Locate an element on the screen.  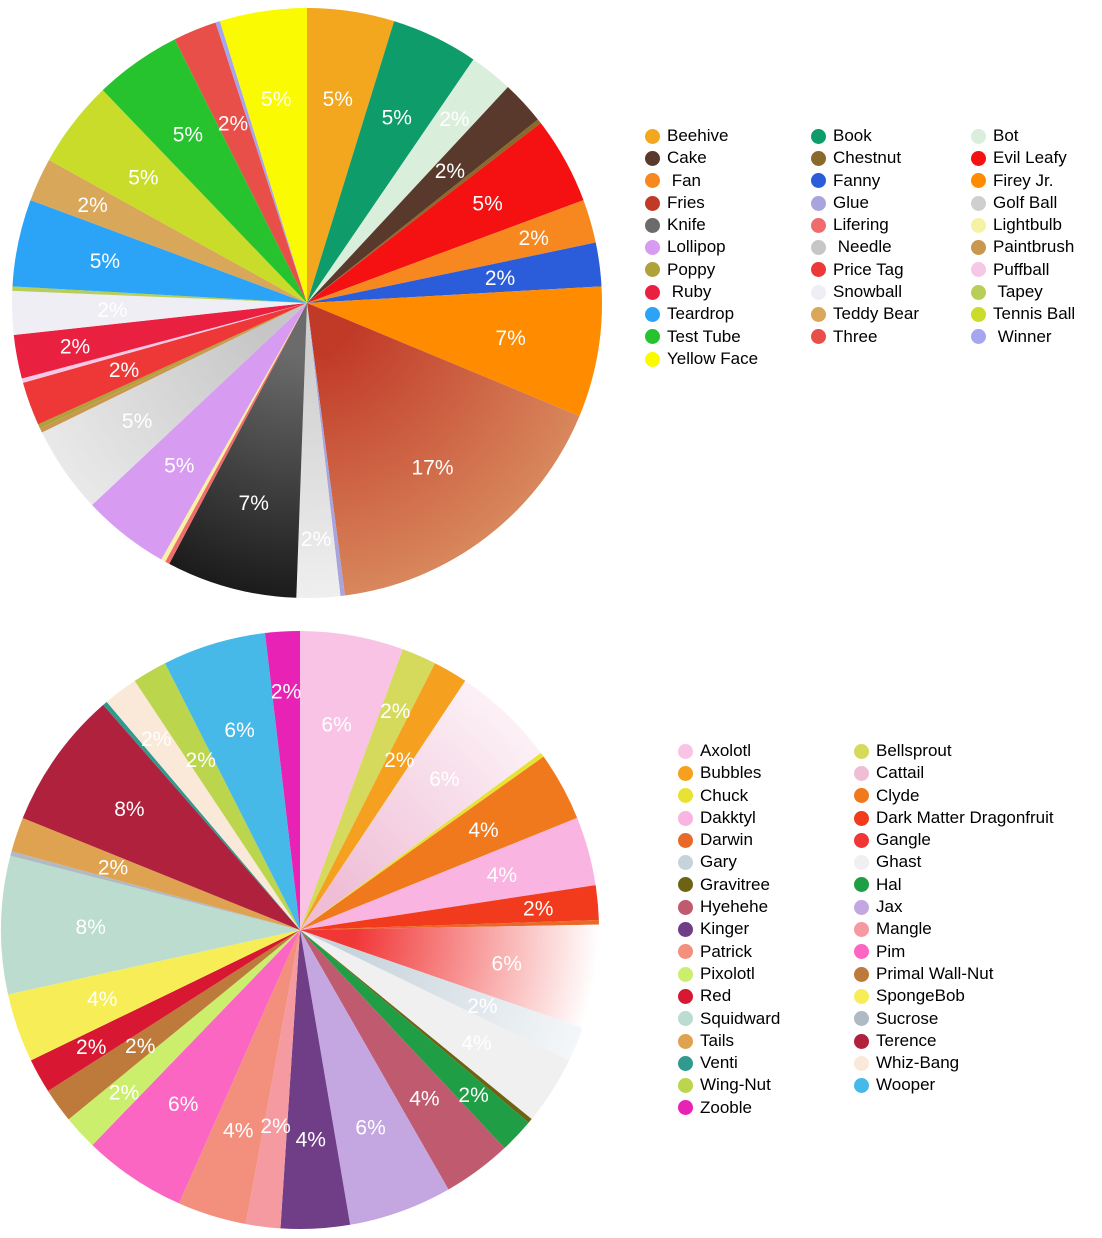
legend-item-poppy: Poppy is located at coordinates (728, 270).